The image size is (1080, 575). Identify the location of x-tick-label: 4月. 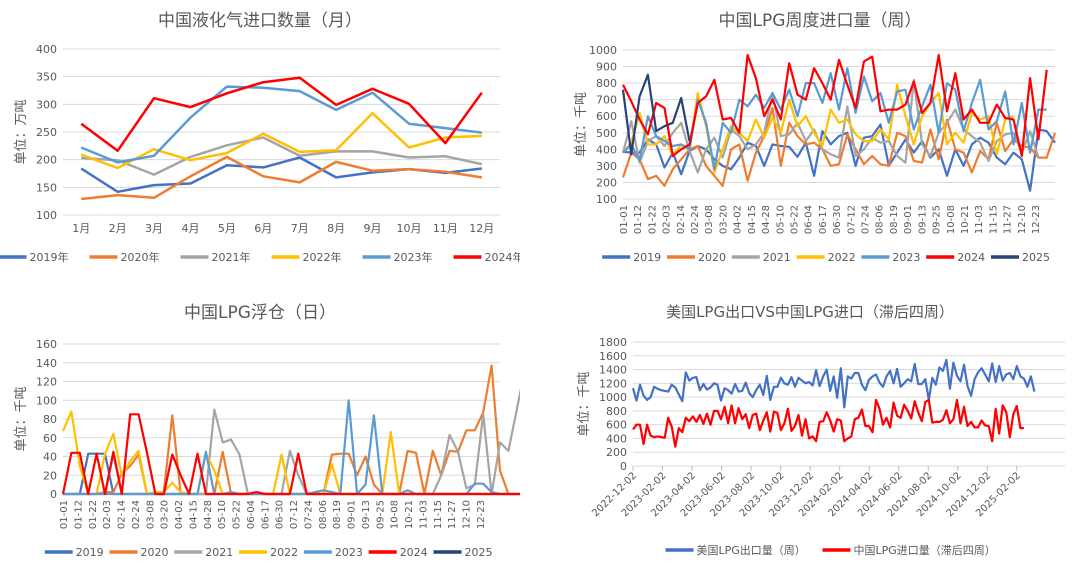
(190, 228).